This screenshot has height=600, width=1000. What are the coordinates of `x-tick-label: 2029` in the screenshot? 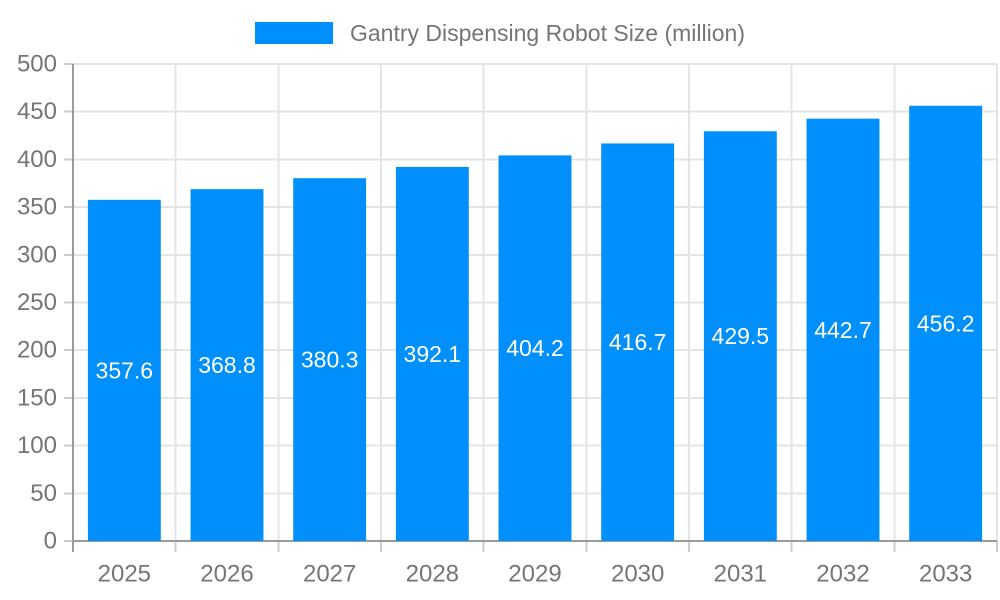 It's located at (534, 574).